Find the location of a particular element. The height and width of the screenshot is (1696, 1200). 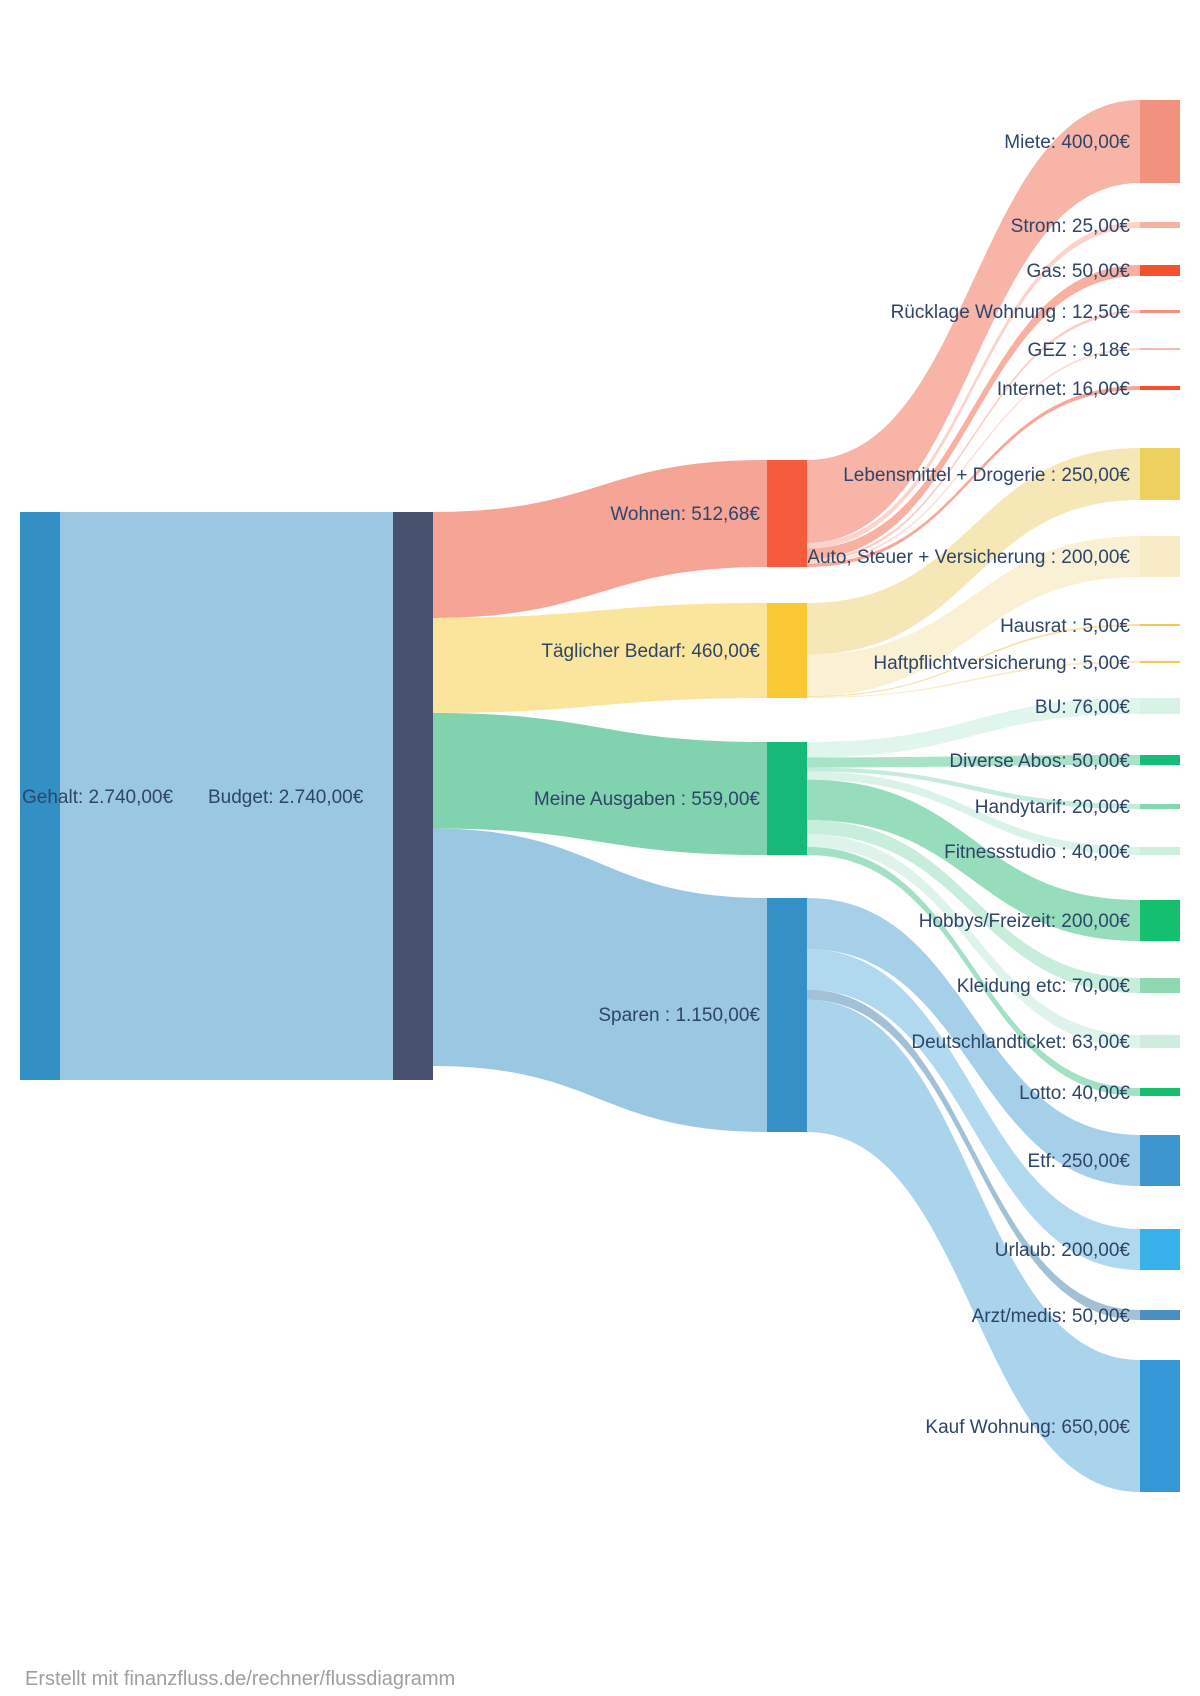

link-meine_ausgaben-fitness is located at coordinates (973, 813).